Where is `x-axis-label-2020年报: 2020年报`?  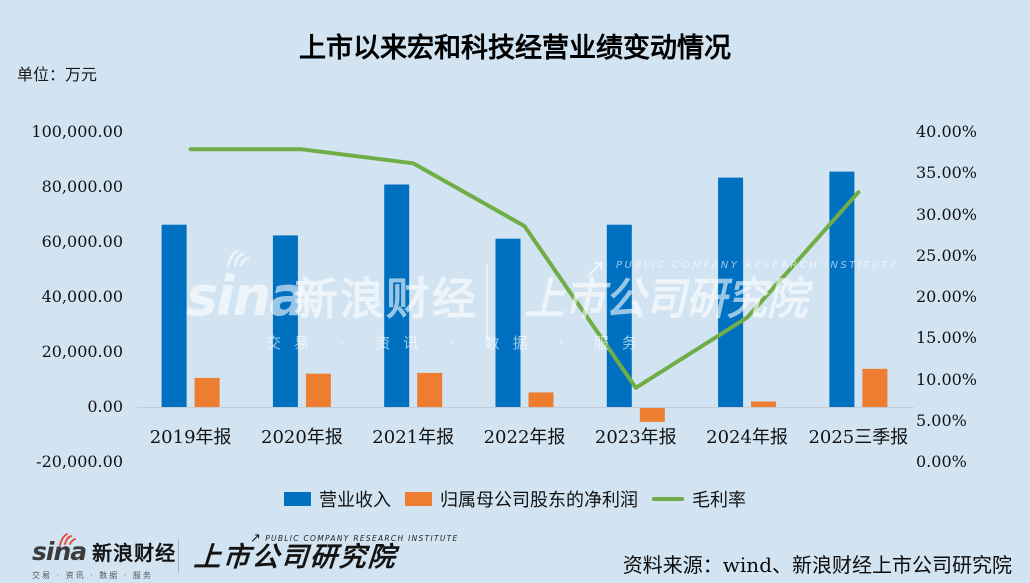
x-axis-label-2020年报: 2020年报 is located at coordinates (302, 437).